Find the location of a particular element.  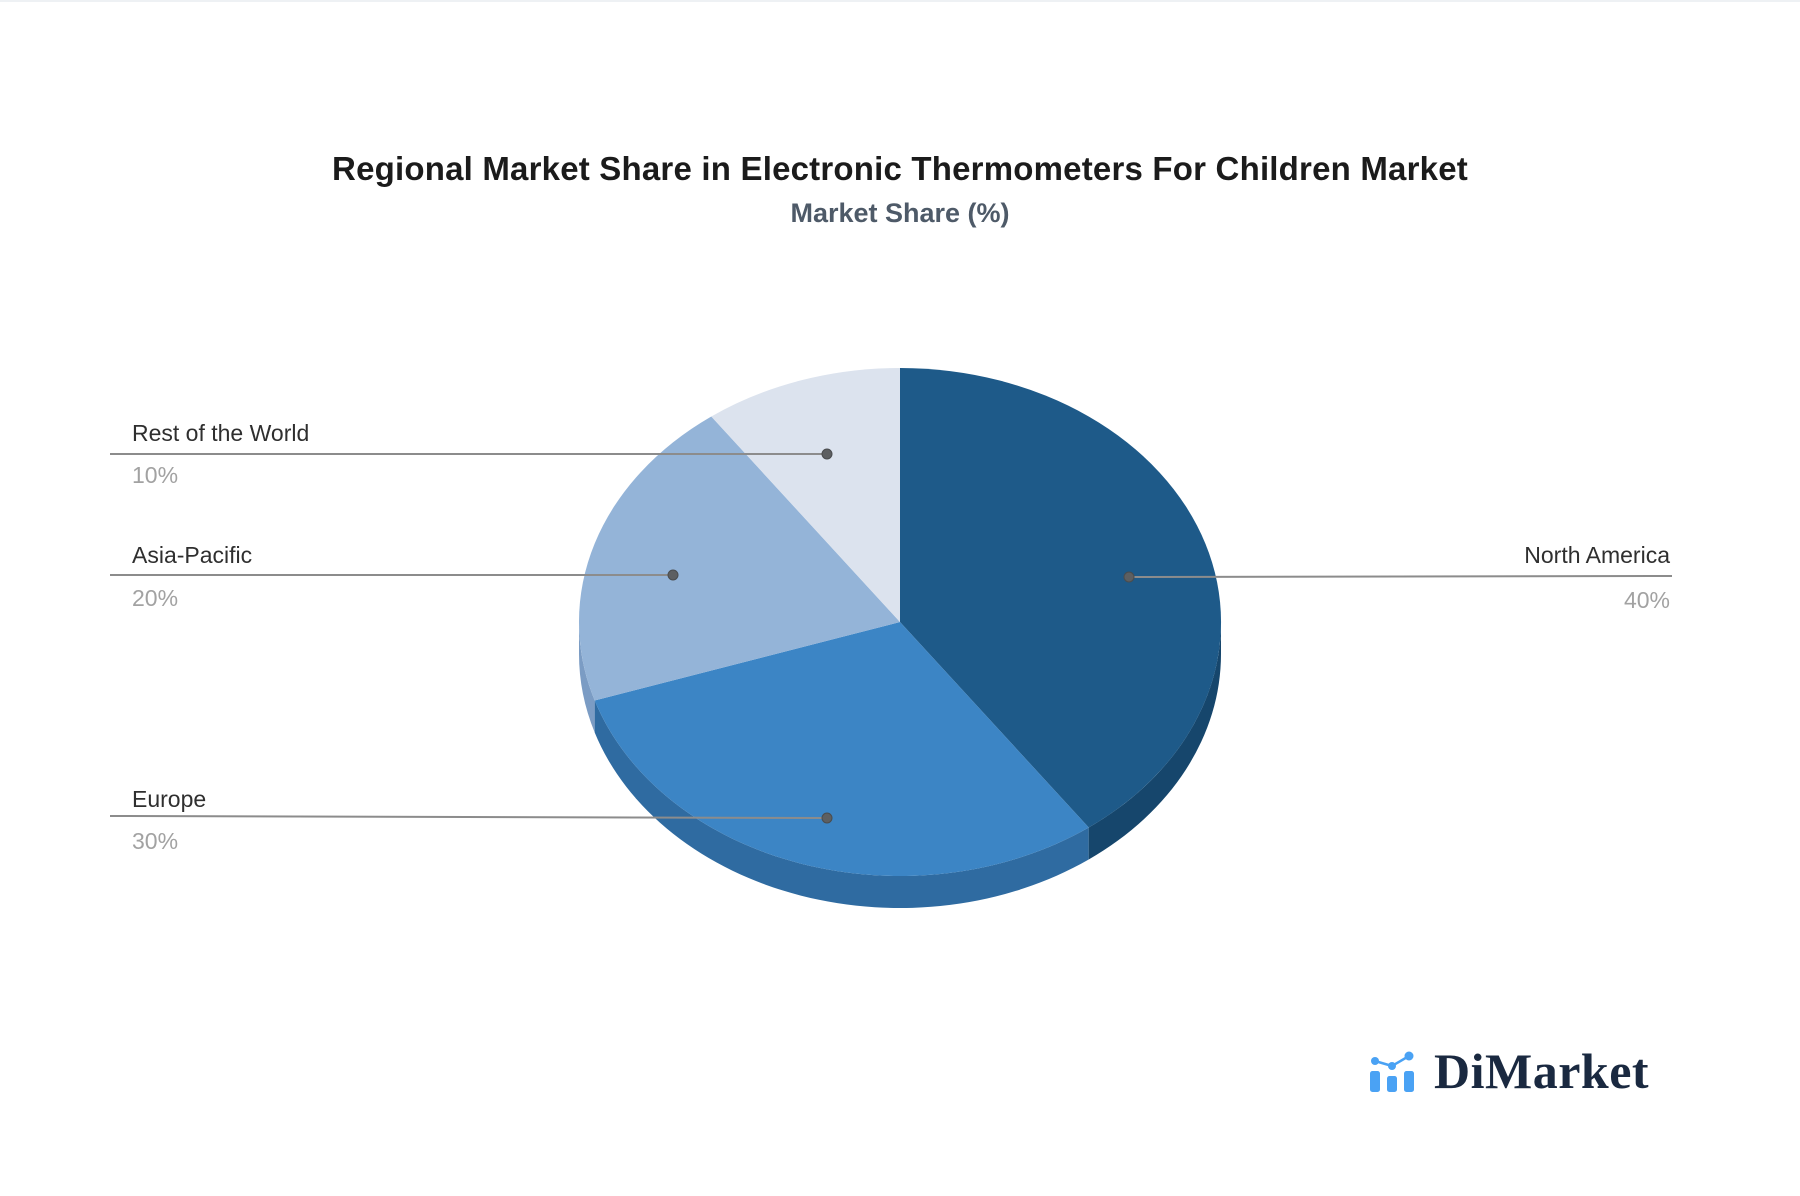

slice-value-europe: 30% is located at coordinates (155, 841).